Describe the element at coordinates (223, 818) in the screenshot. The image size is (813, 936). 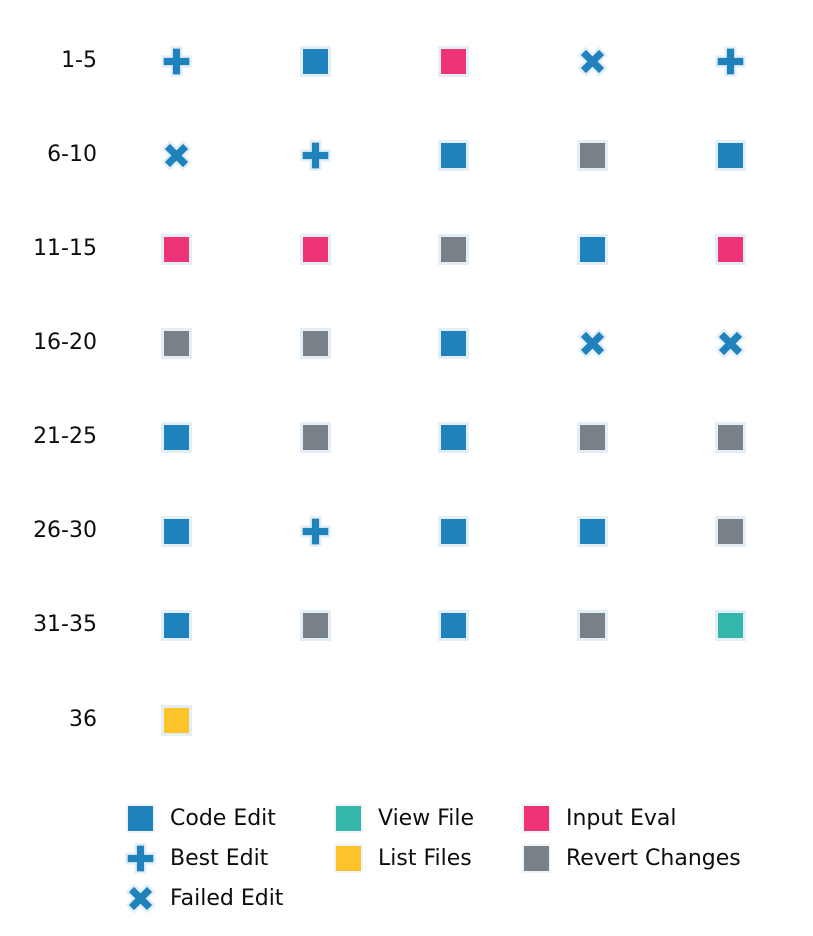
I see `legend-label: Code Edit` at that location.